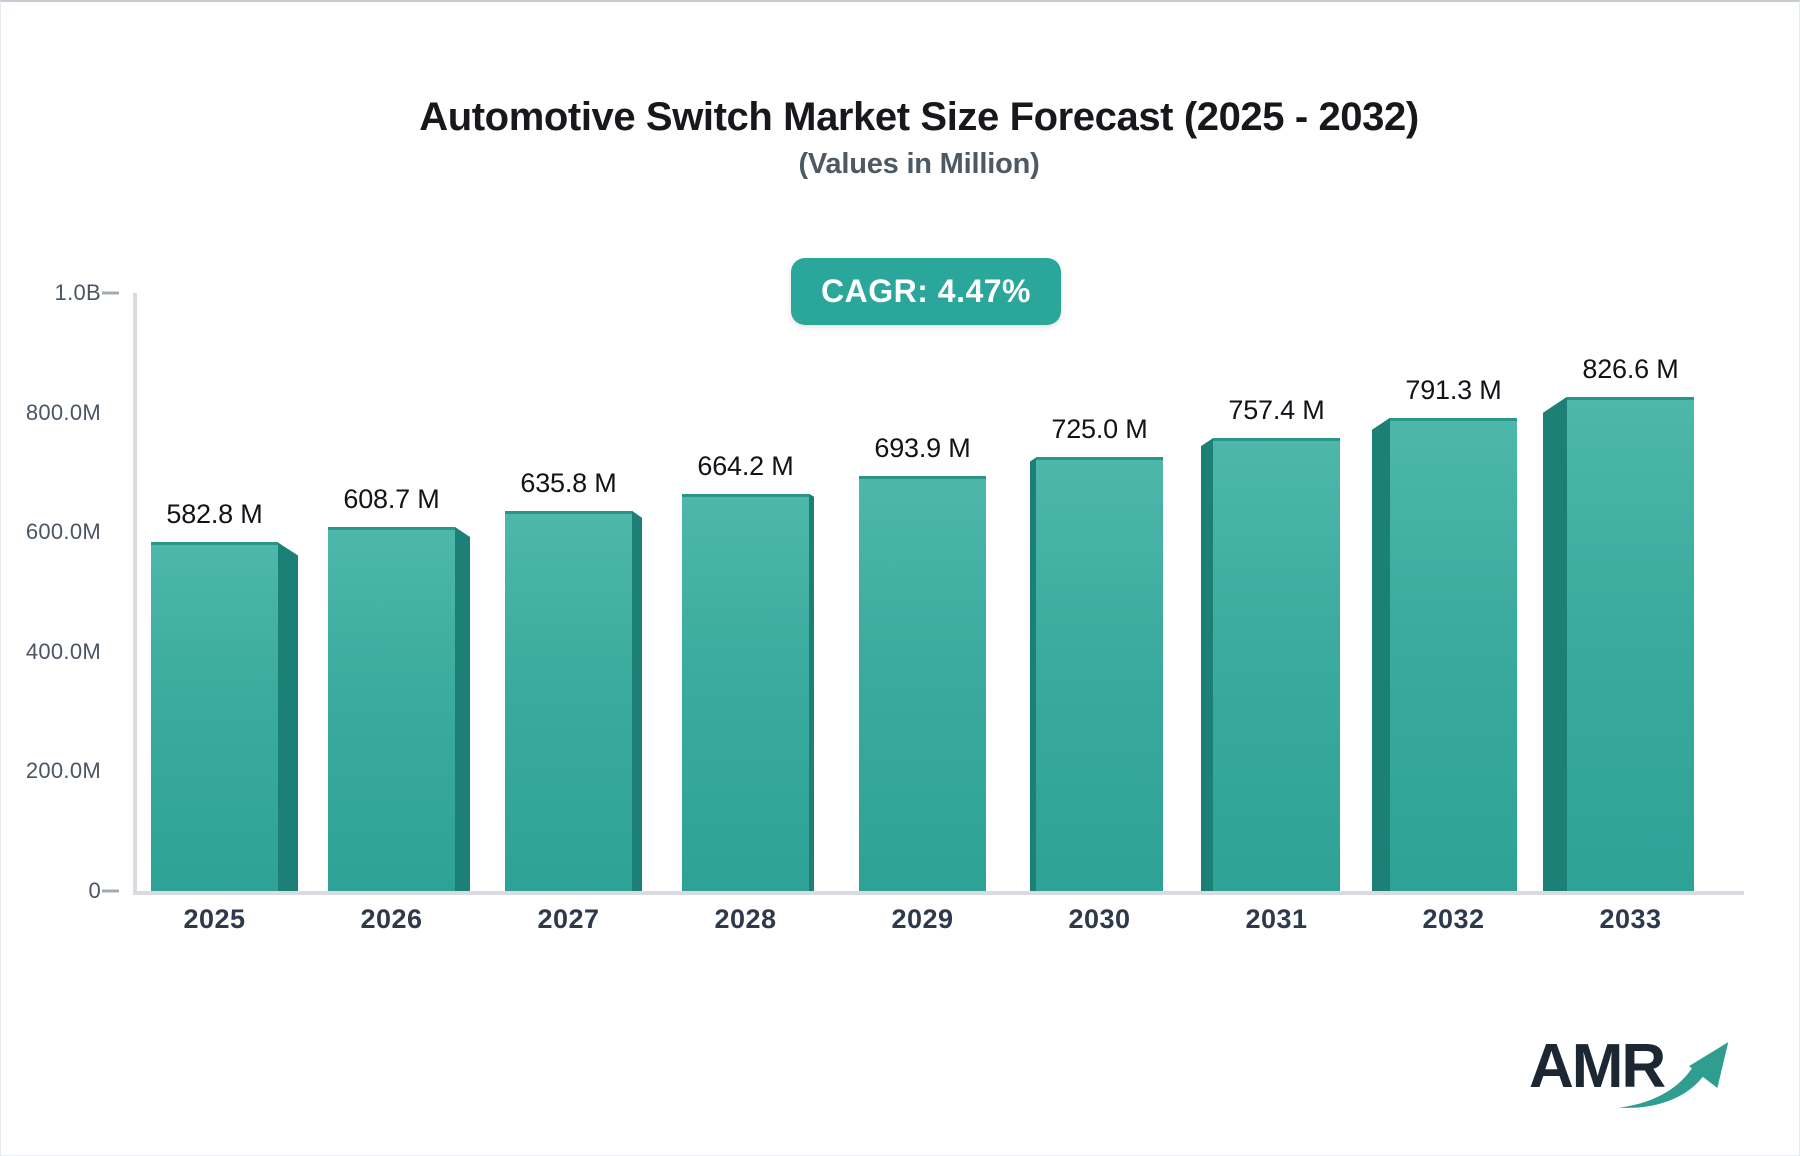  I want to click on x-axis-label-2029: 2029, so click(922, 919).